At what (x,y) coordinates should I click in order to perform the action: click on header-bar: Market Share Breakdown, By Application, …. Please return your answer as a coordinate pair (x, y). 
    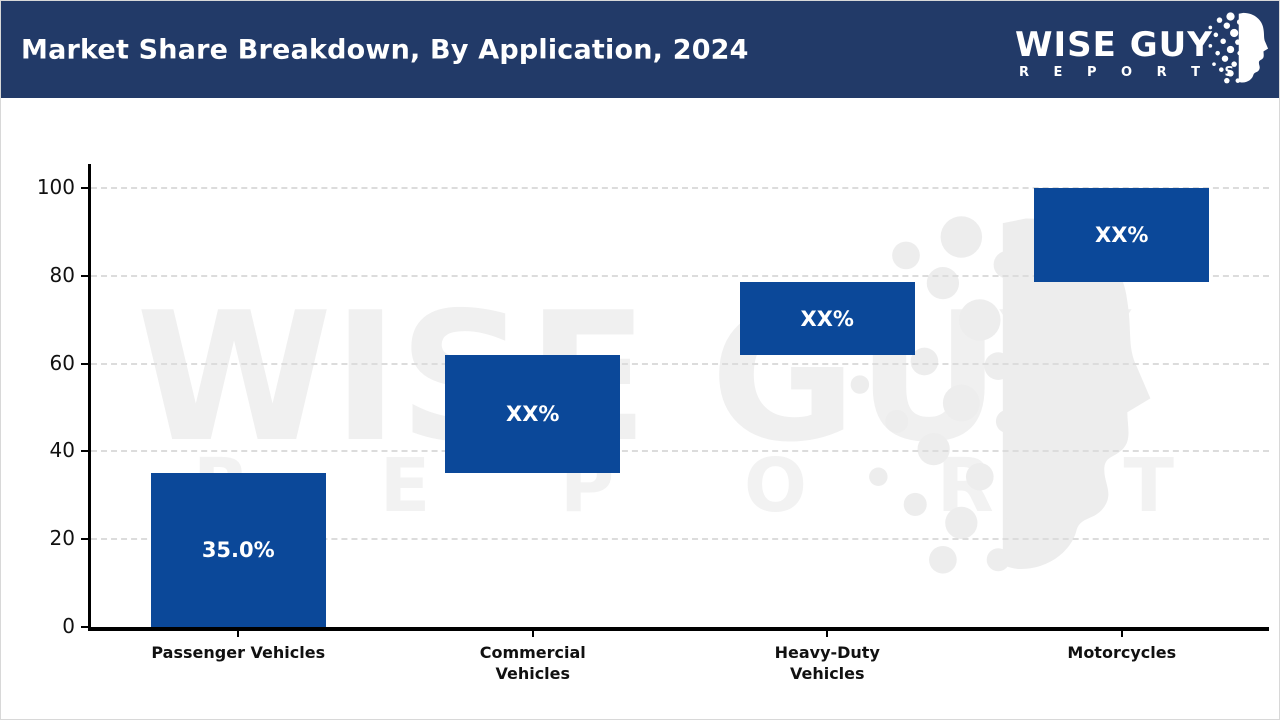
    Looking at the image, I should click on (640, 49).